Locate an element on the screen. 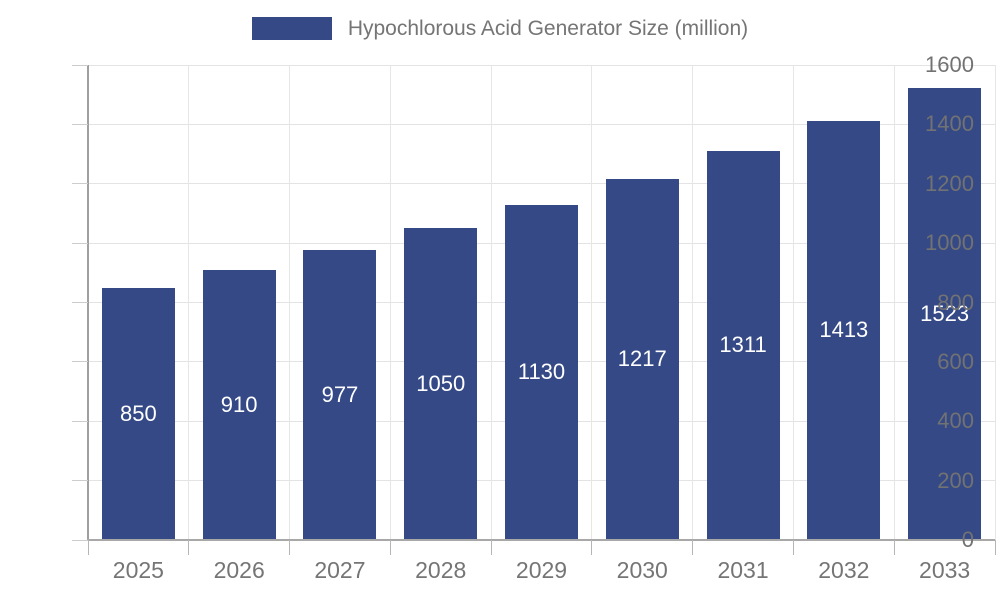  y-axis-label-1000: 1000 is located at coordinates (949, 243).